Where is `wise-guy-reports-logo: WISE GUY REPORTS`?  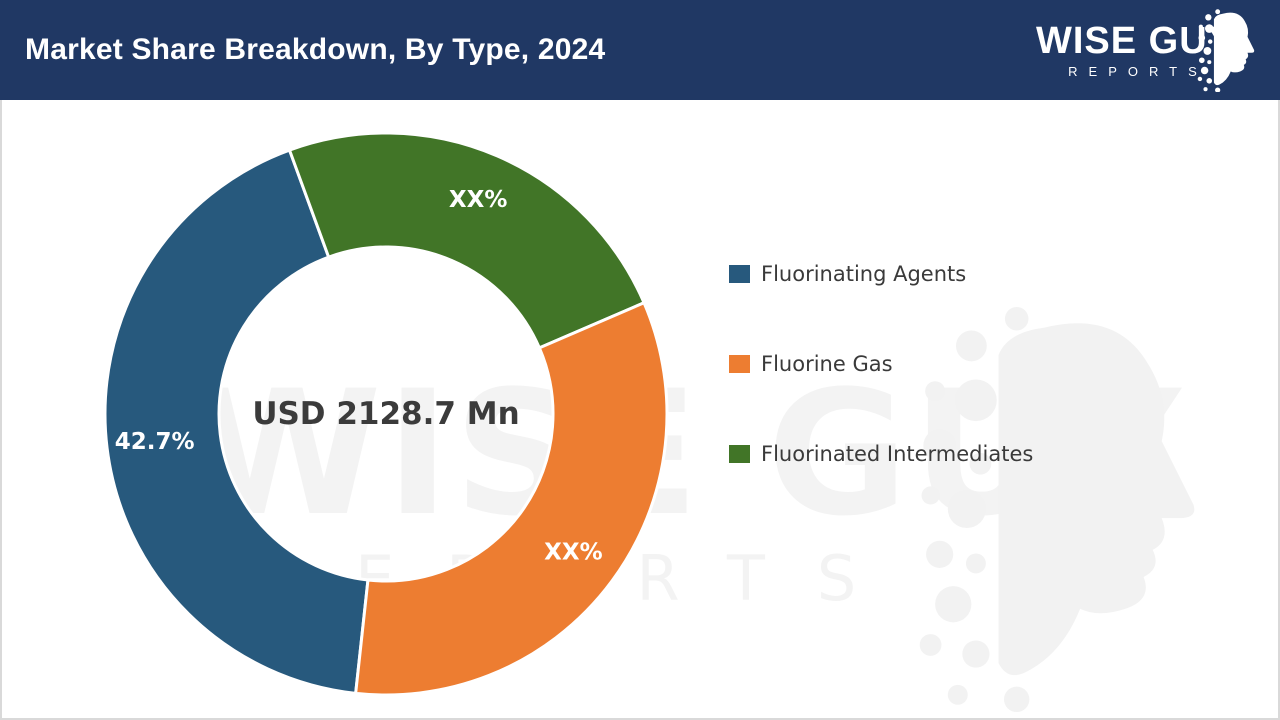
wise-guy-reports-logo: WISE GUY REPORTS is located at coordinates (1151, 50).